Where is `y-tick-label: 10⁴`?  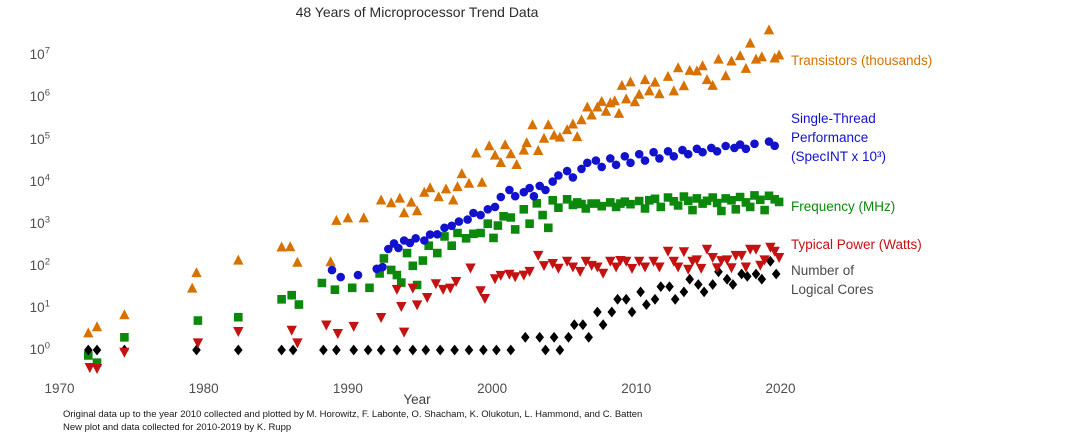 y-tick-label: 10⁴ is located at coordinates (39, 180).